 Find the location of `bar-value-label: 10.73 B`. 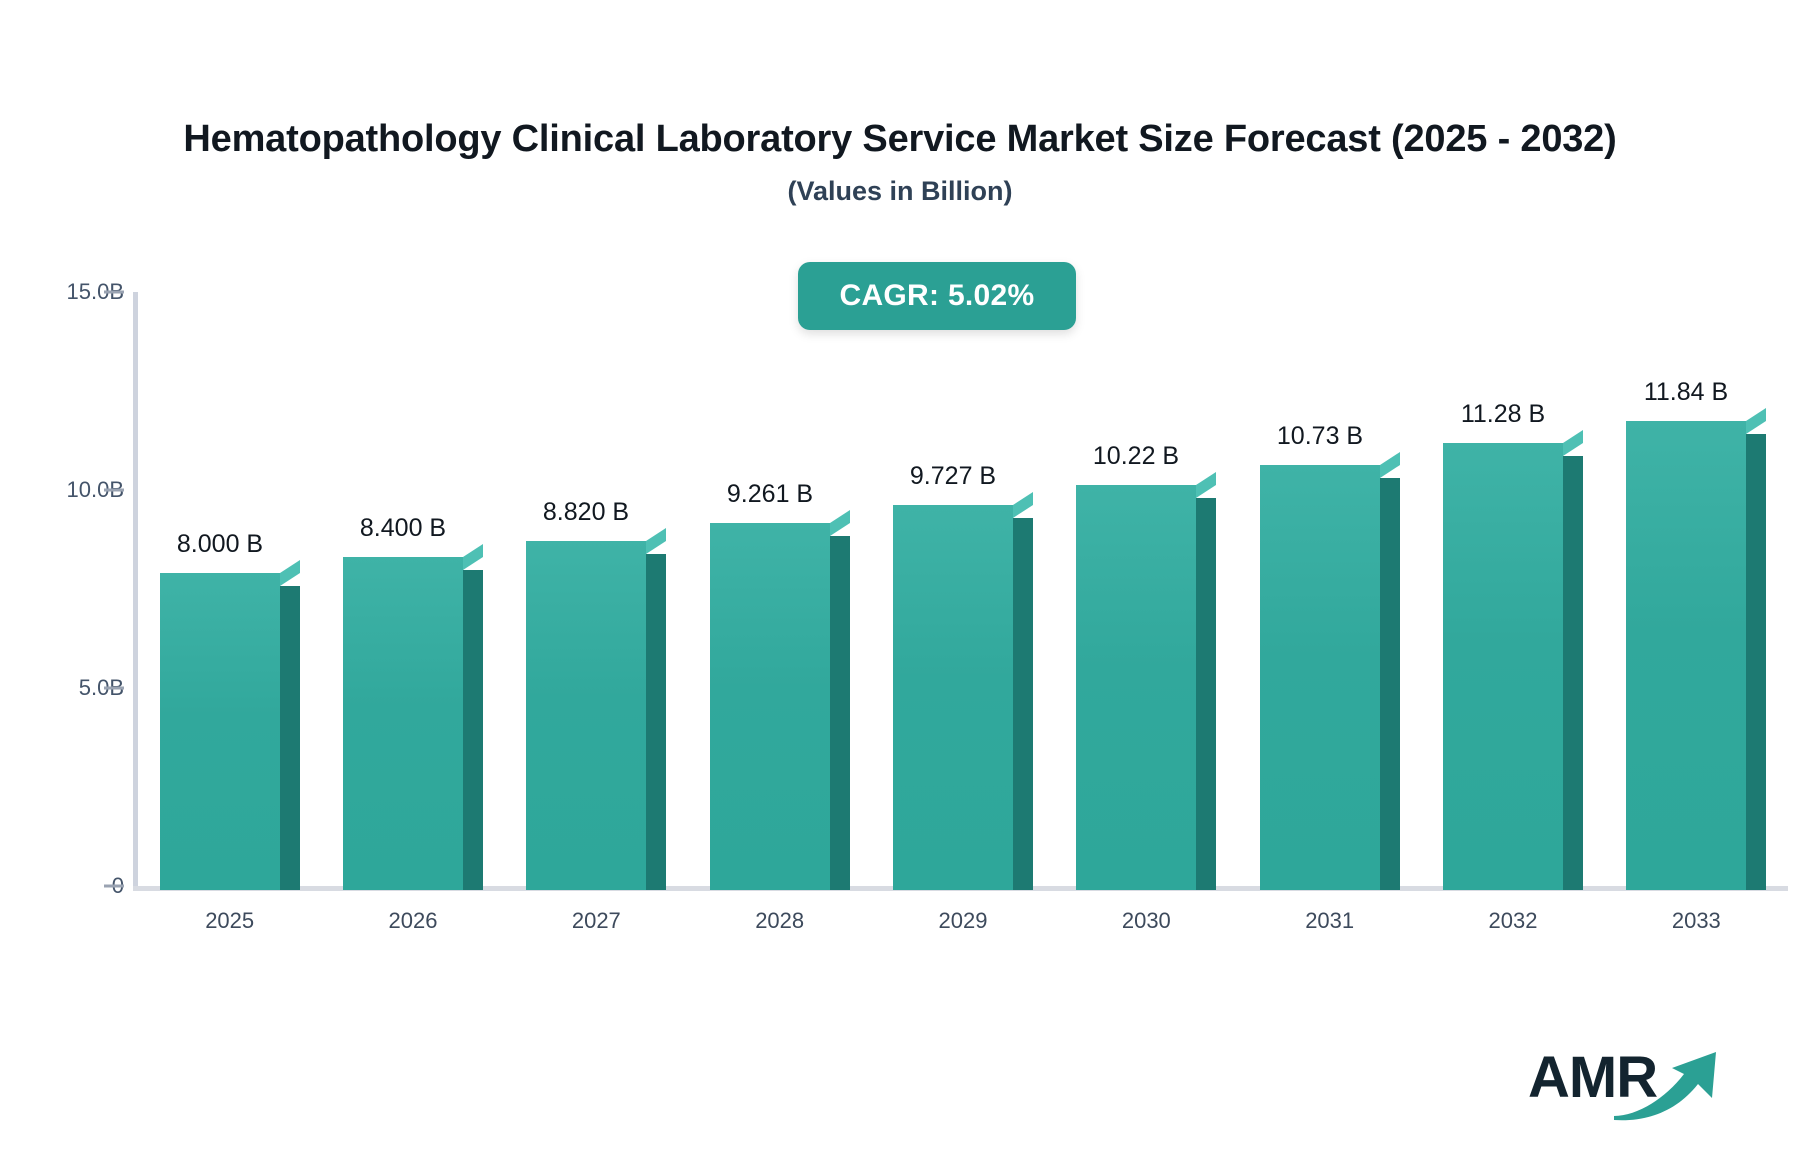

bar-value-label: 10.73 B is located at coordinates (1320, 436).